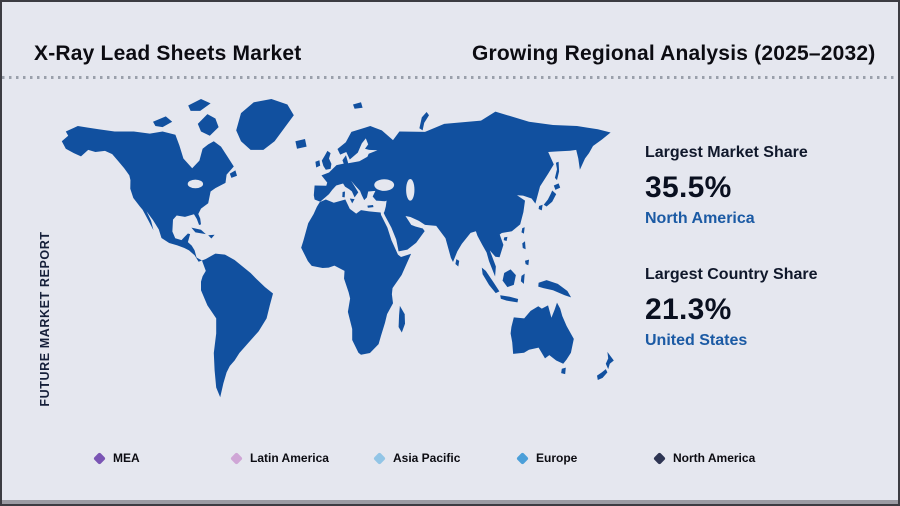 The width and height of the screenshot is (900, 506). What do you see at coordinates (522, 278) in the screenshot?
I see `island-sulawesi` at bounding box center [522, 278].